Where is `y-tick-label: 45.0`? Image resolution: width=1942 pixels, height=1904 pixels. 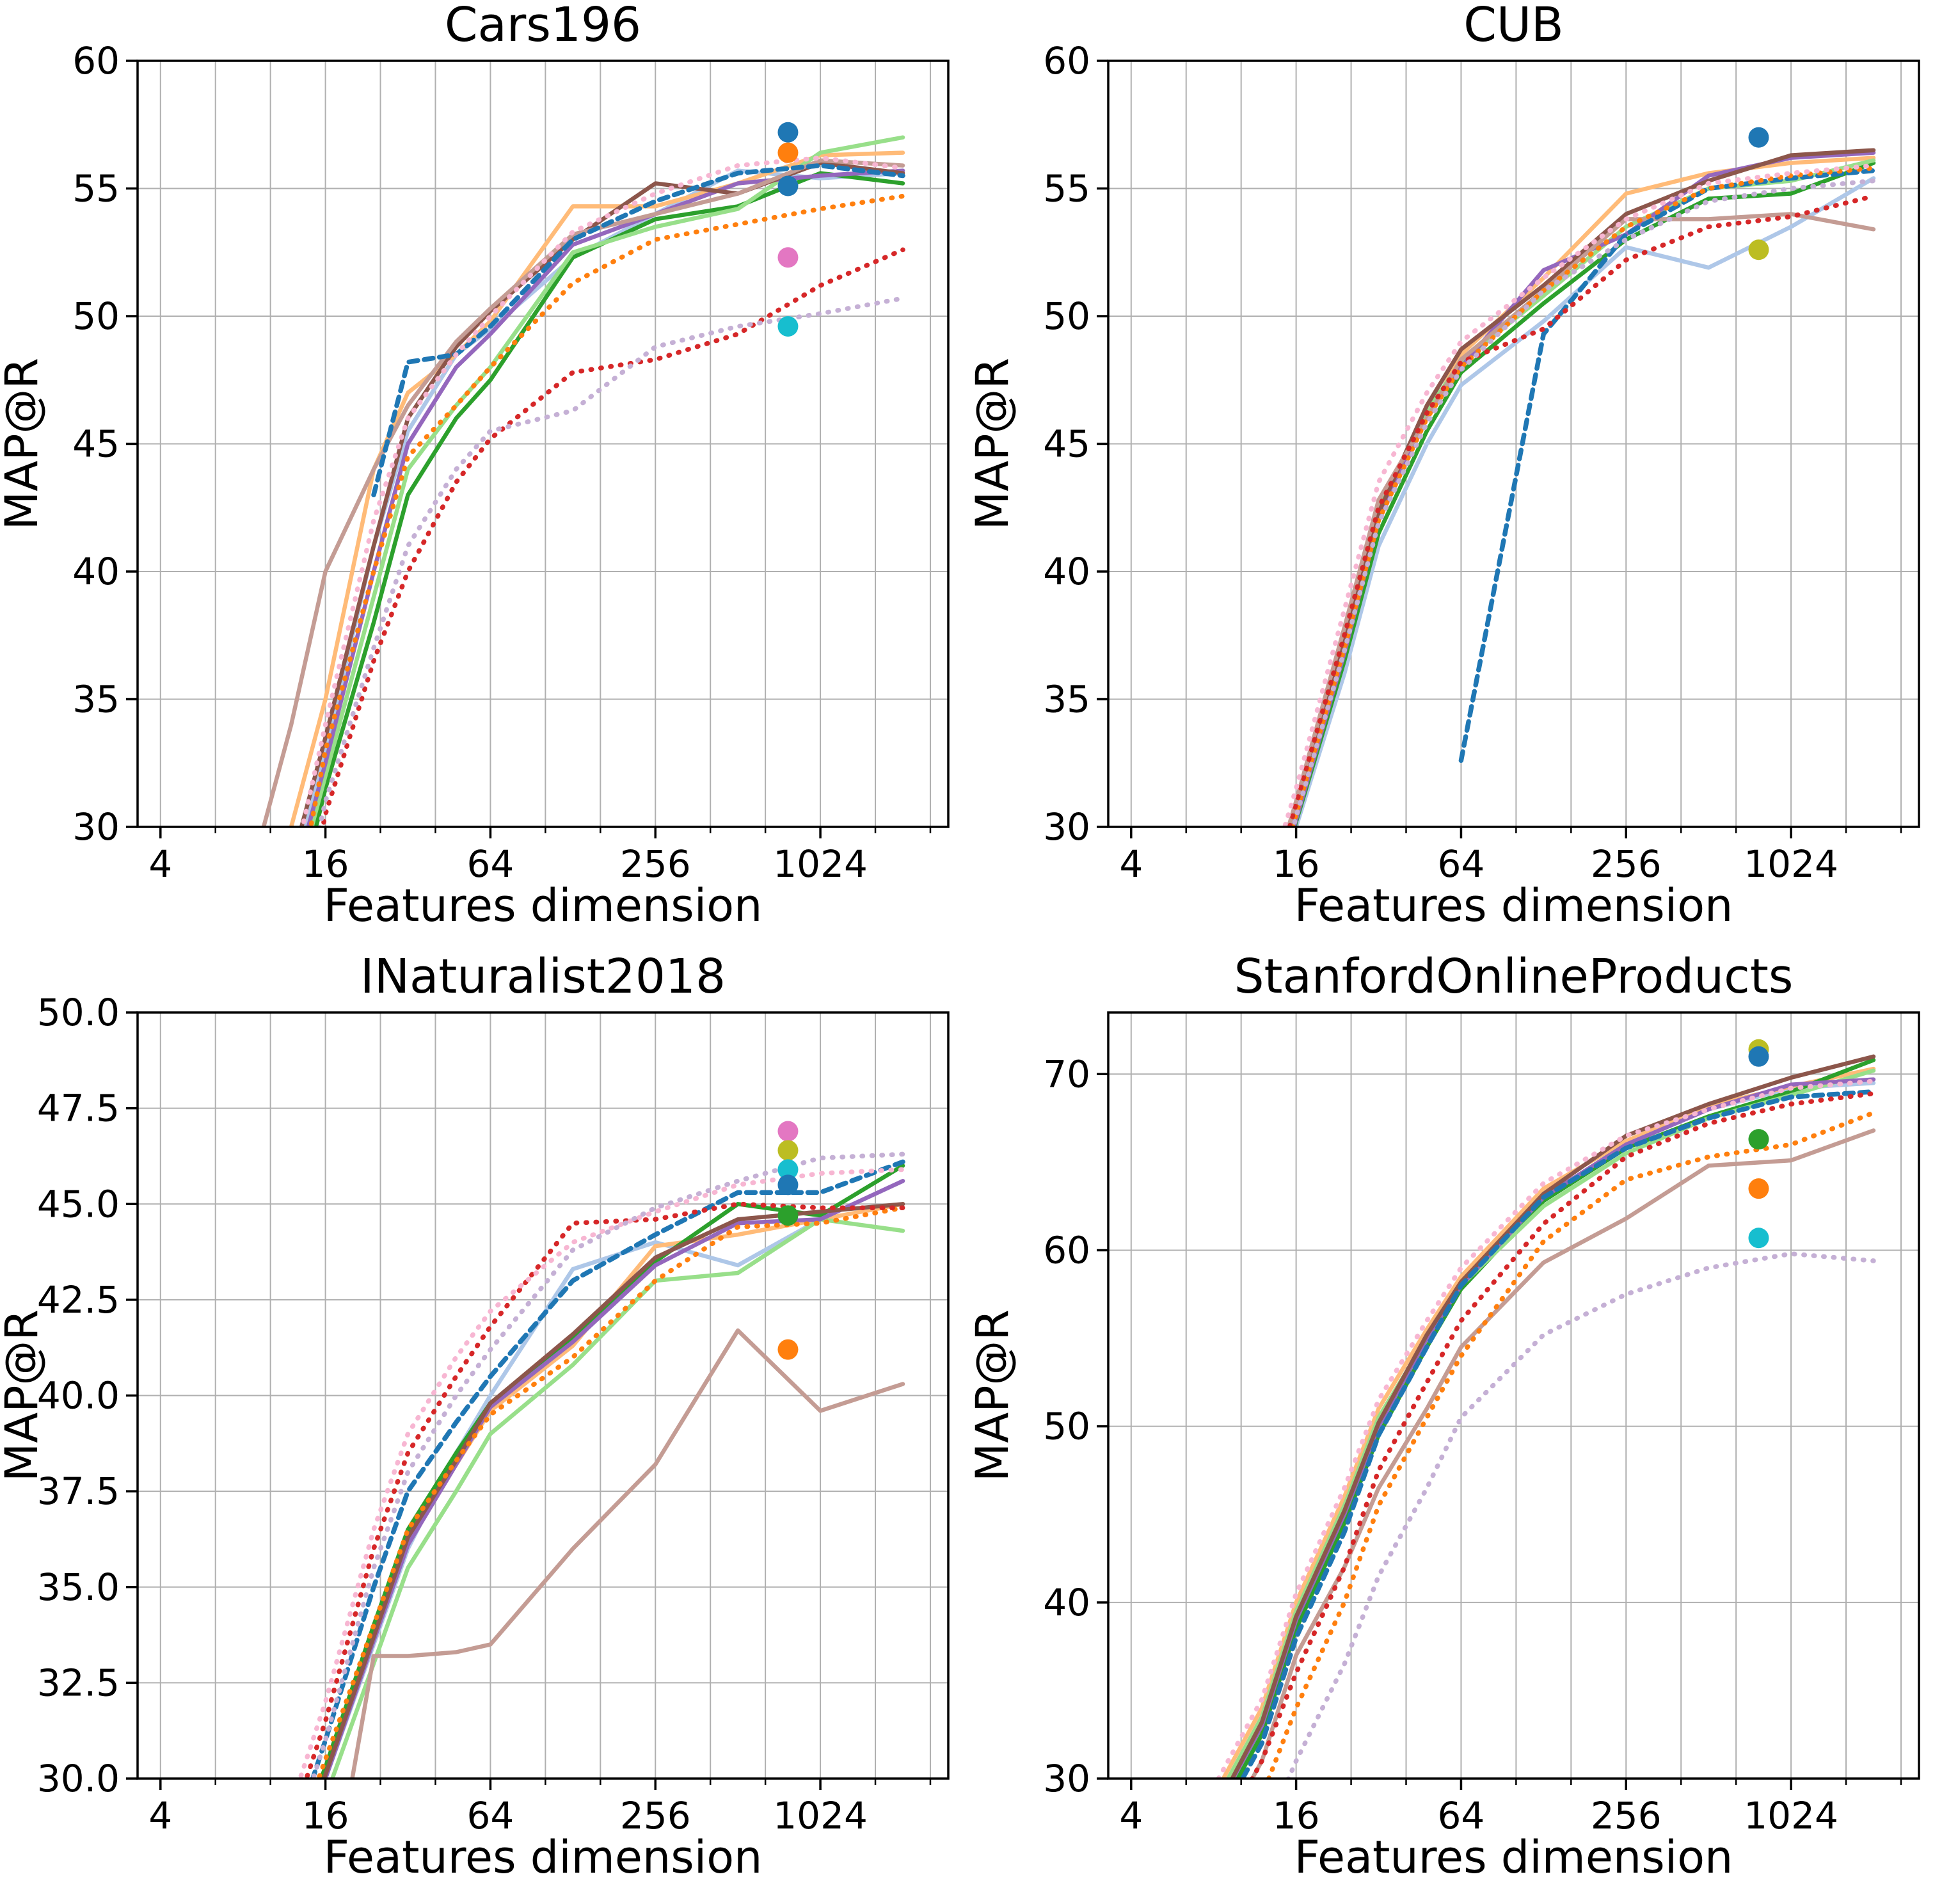
y-tick-label: 45.0 is located at coordinates (78, 1204).